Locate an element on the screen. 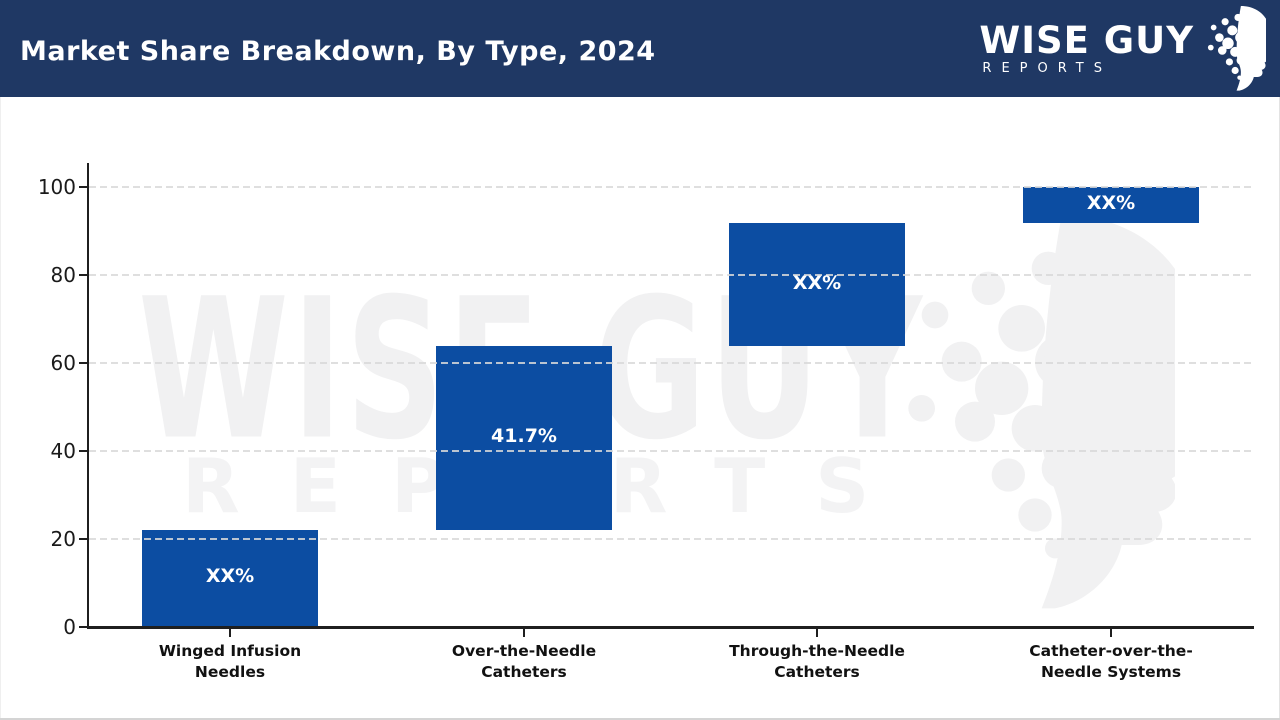 The width and height of the screenshot is (1280, 720). y-tick-label-100: 100 is located at coordinates (56, 186).